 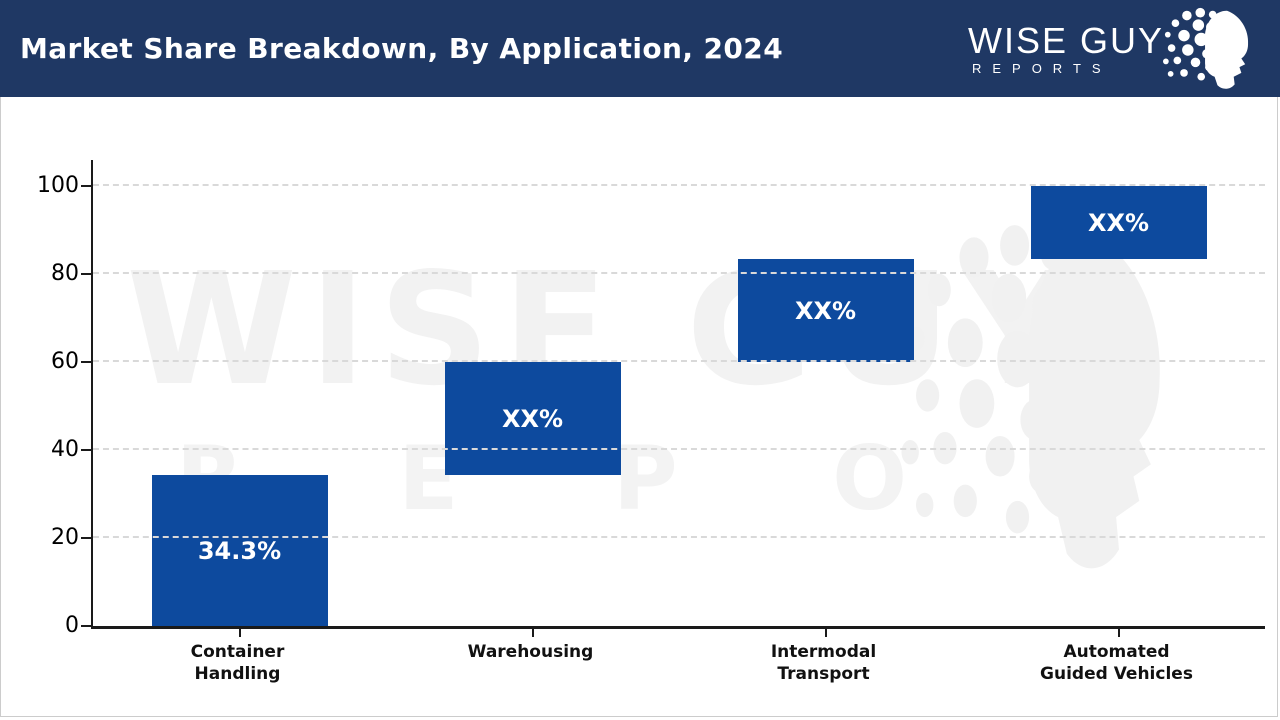 I want to click on y-tick-label: 20, so click(x=65, y=538).